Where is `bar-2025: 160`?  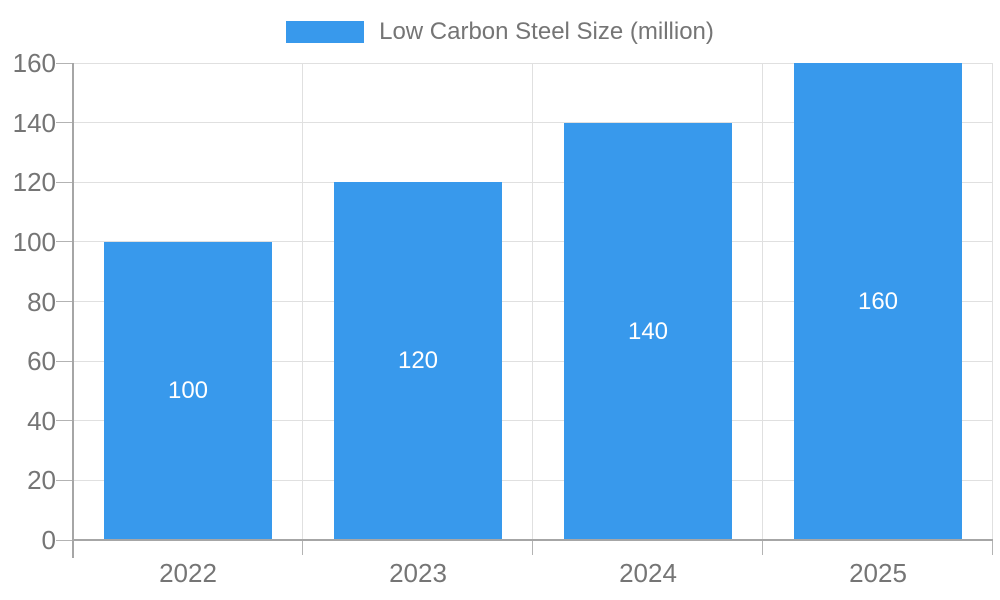
bar-2025: 160 is located at coordinates (878, 301).